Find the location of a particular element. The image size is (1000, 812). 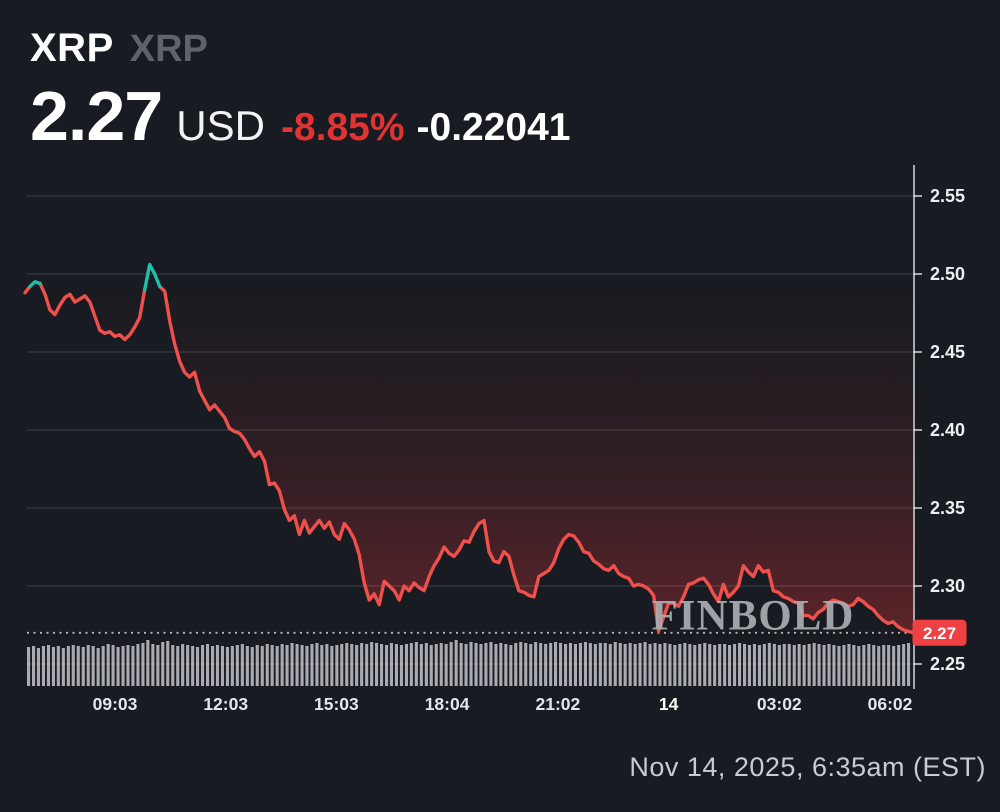

price-line-up is located at coordinates (95, 277).